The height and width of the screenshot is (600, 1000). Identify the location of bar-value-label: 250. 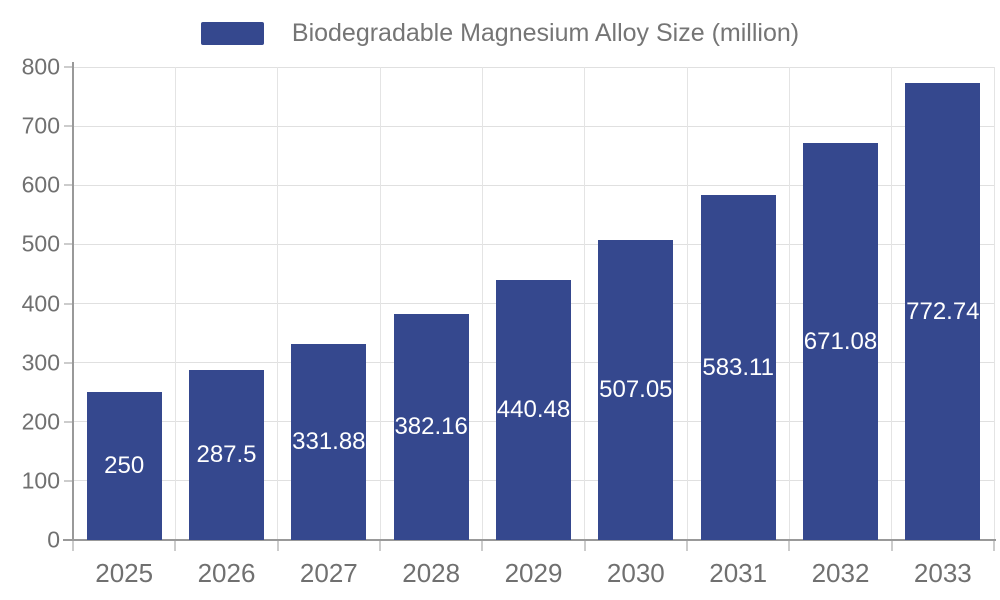
(124, 466).